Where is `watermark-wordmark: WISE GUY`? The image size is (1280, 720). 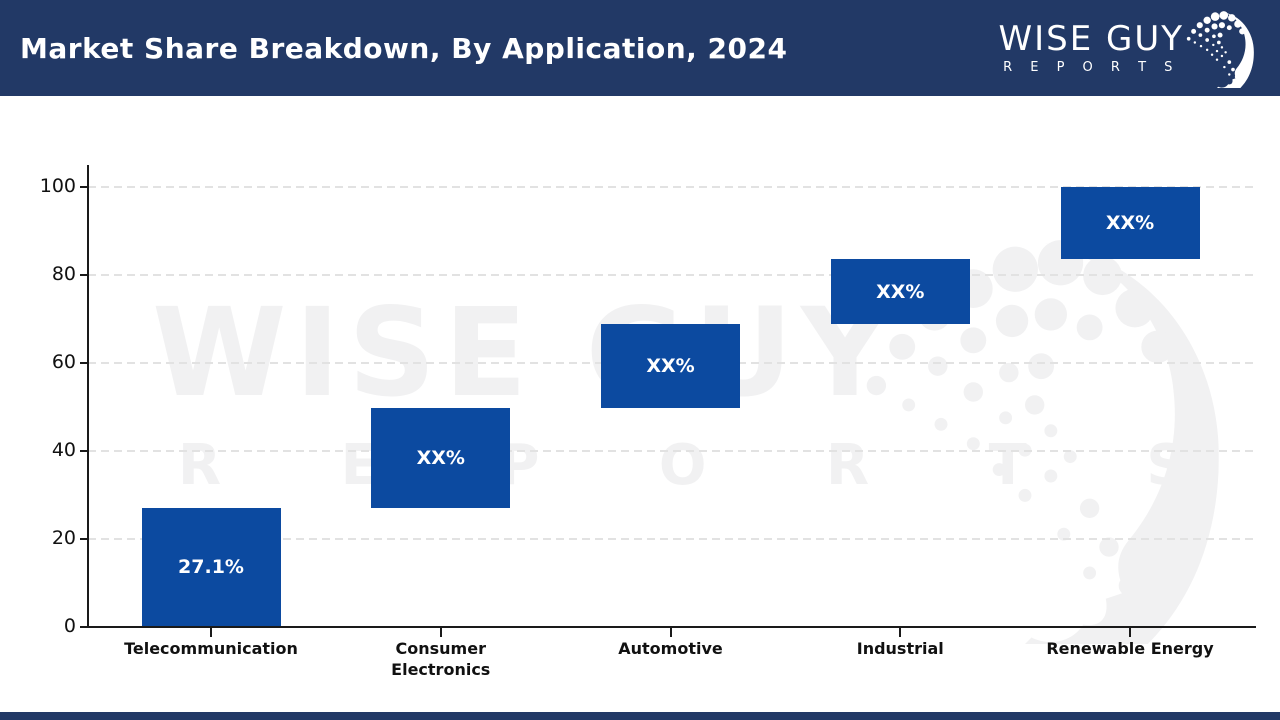
watermark-wordmark: WISE GUY is located at coordinates (525, 353).